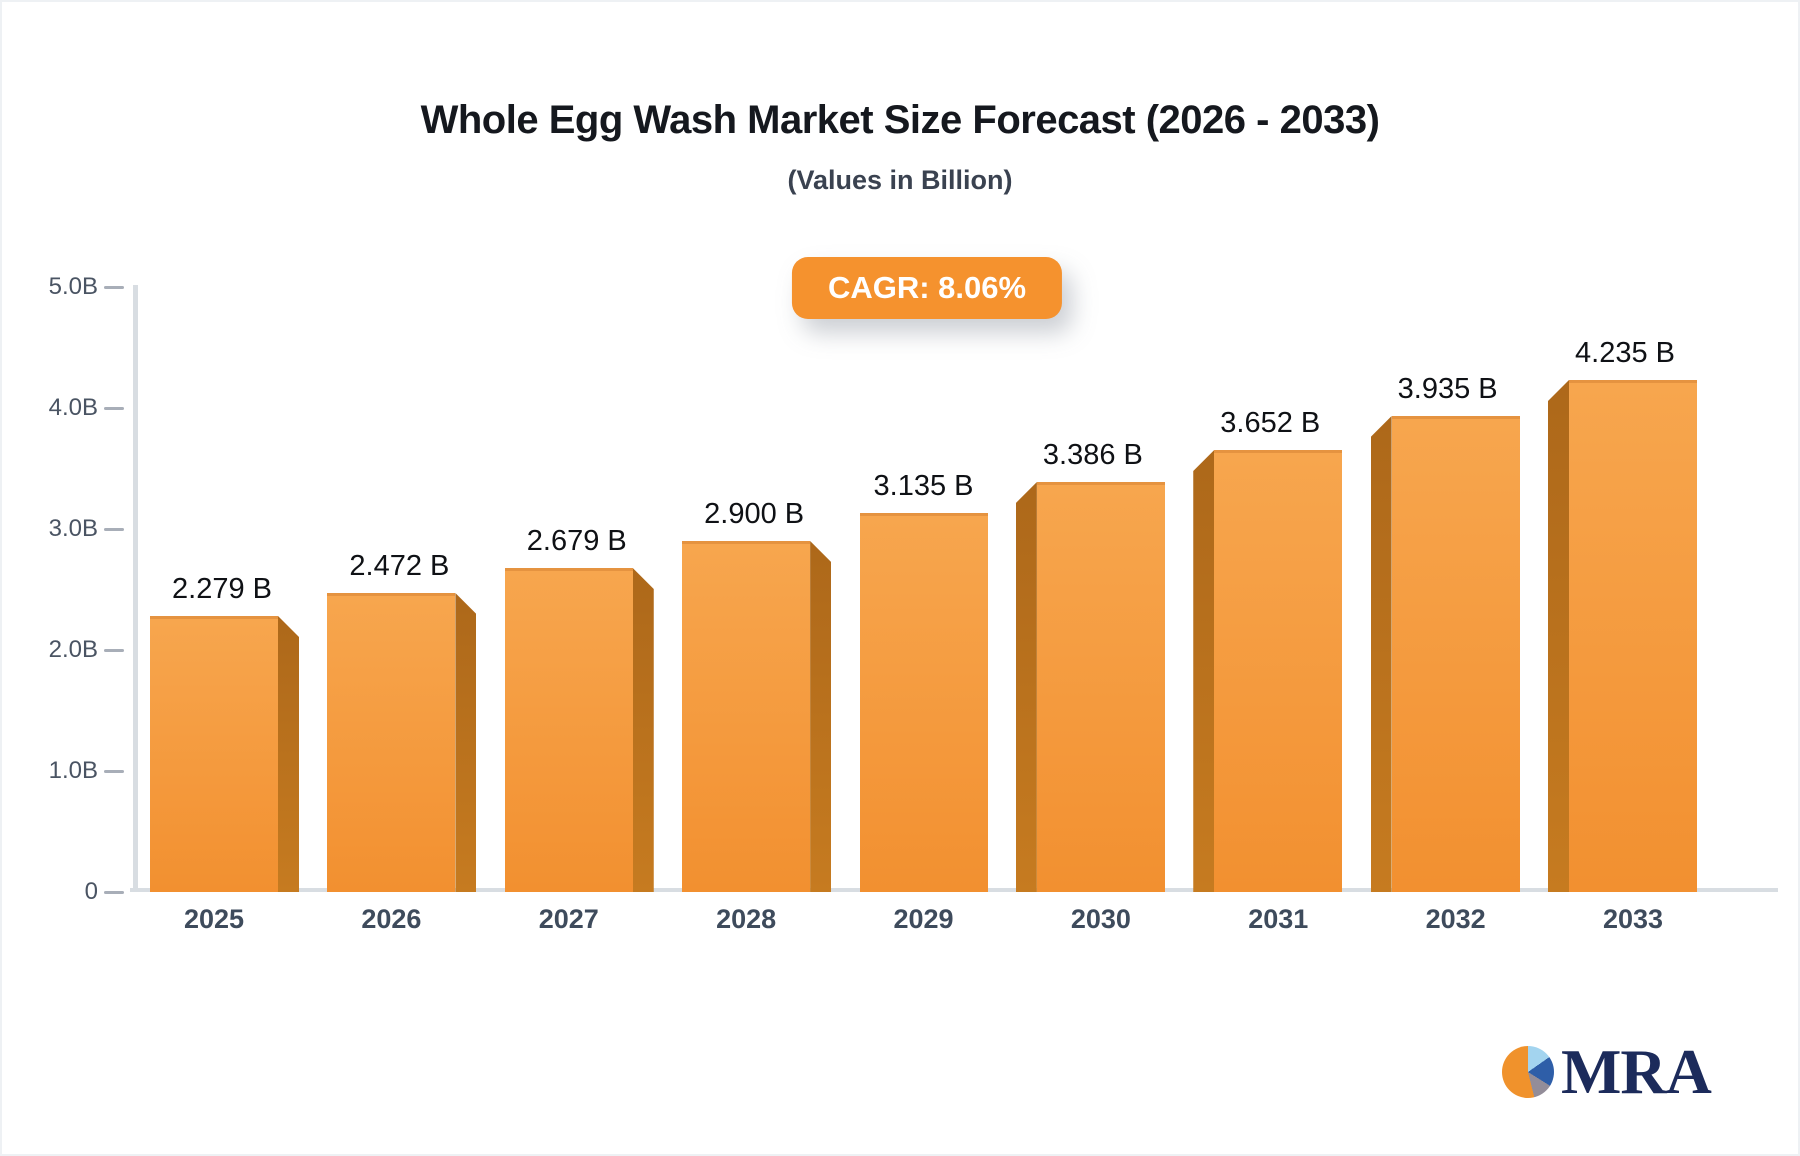 The height and width of the screenshot is (1156, 1800). I want to click on brand-logo: MRA, so click(1607, 1071).